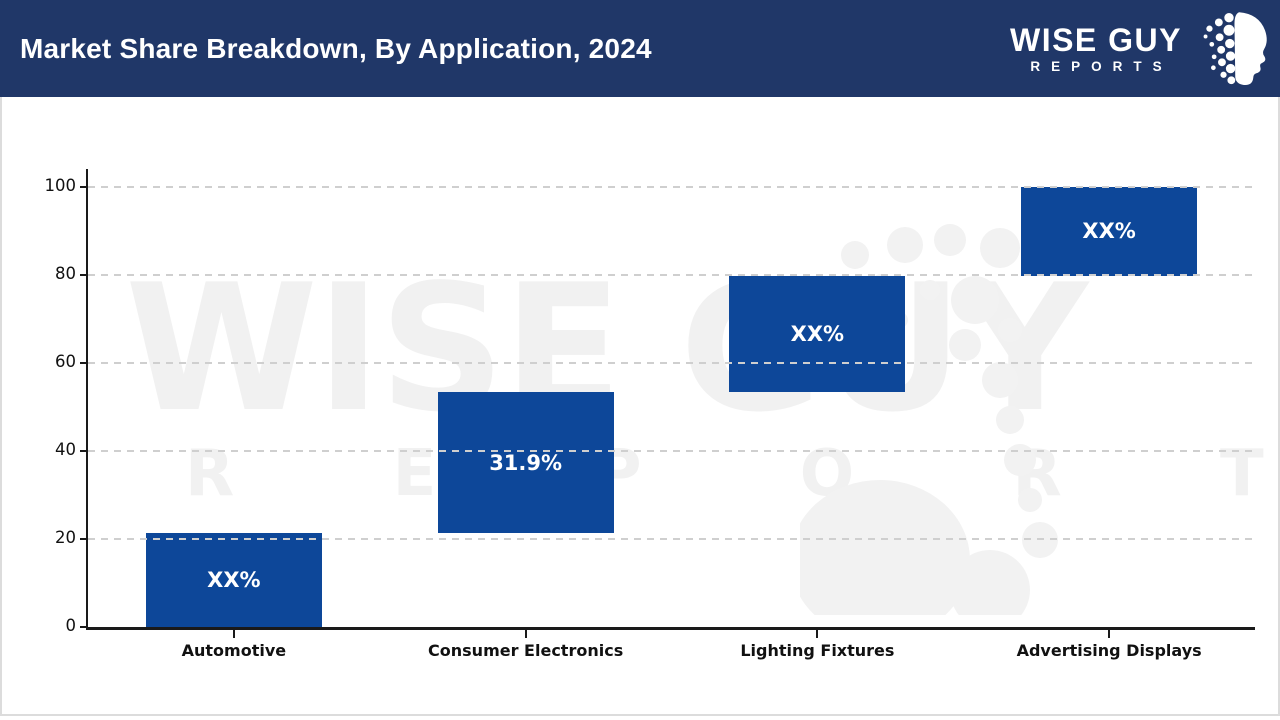  What do you see at coordinates (670, 628) in the screenshot?
I see `x-axis-spine` at bounding box center [670, 628].